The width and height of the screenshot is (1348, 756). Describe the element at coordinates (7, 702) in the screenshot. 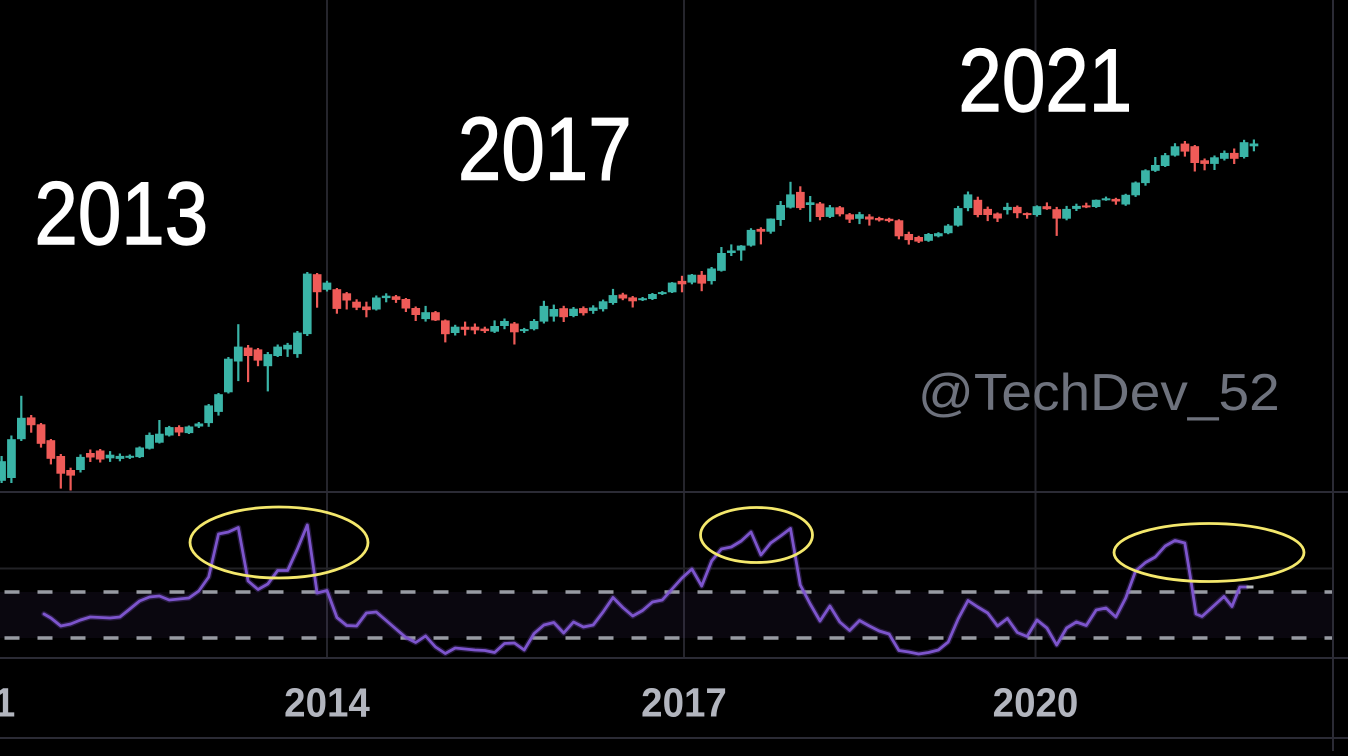

I see `svg-text: 2011` at that location.